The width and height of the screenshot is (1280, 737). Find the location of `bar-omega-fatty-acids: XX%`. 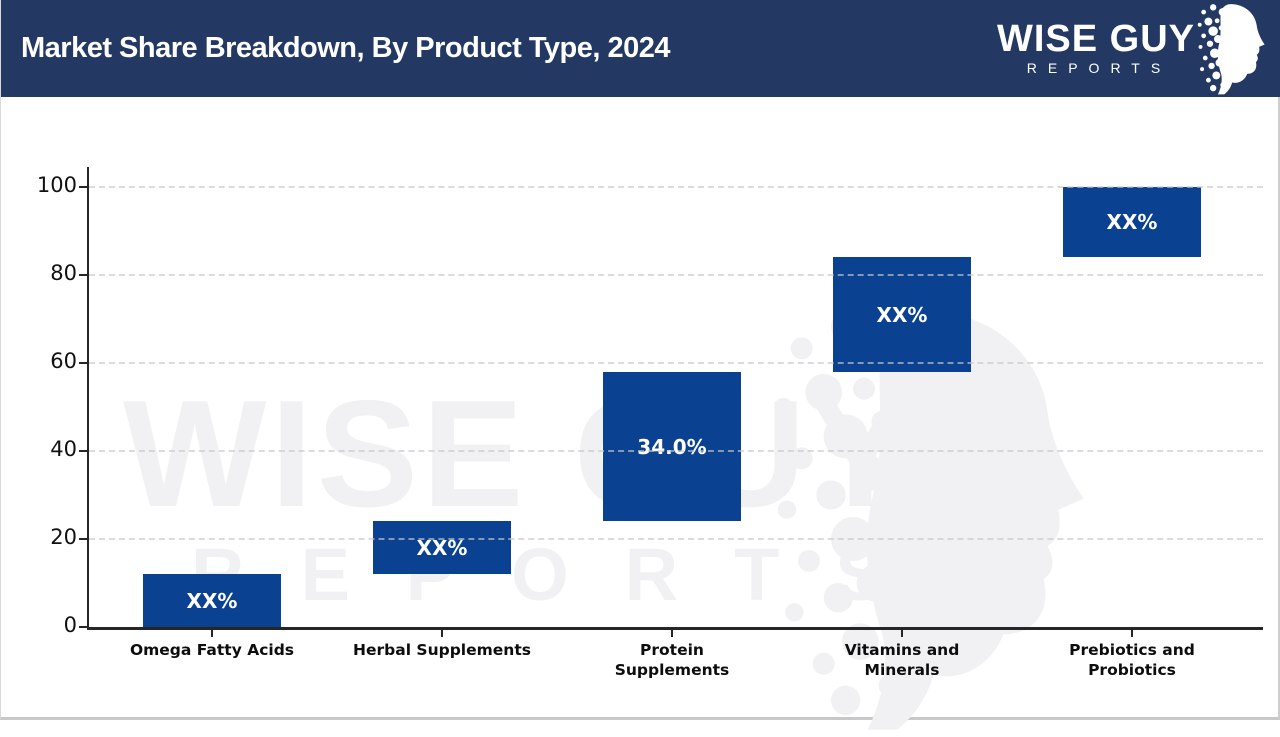

bar-omega-fatty-acids: XX% is located at coordinates (212, 600).